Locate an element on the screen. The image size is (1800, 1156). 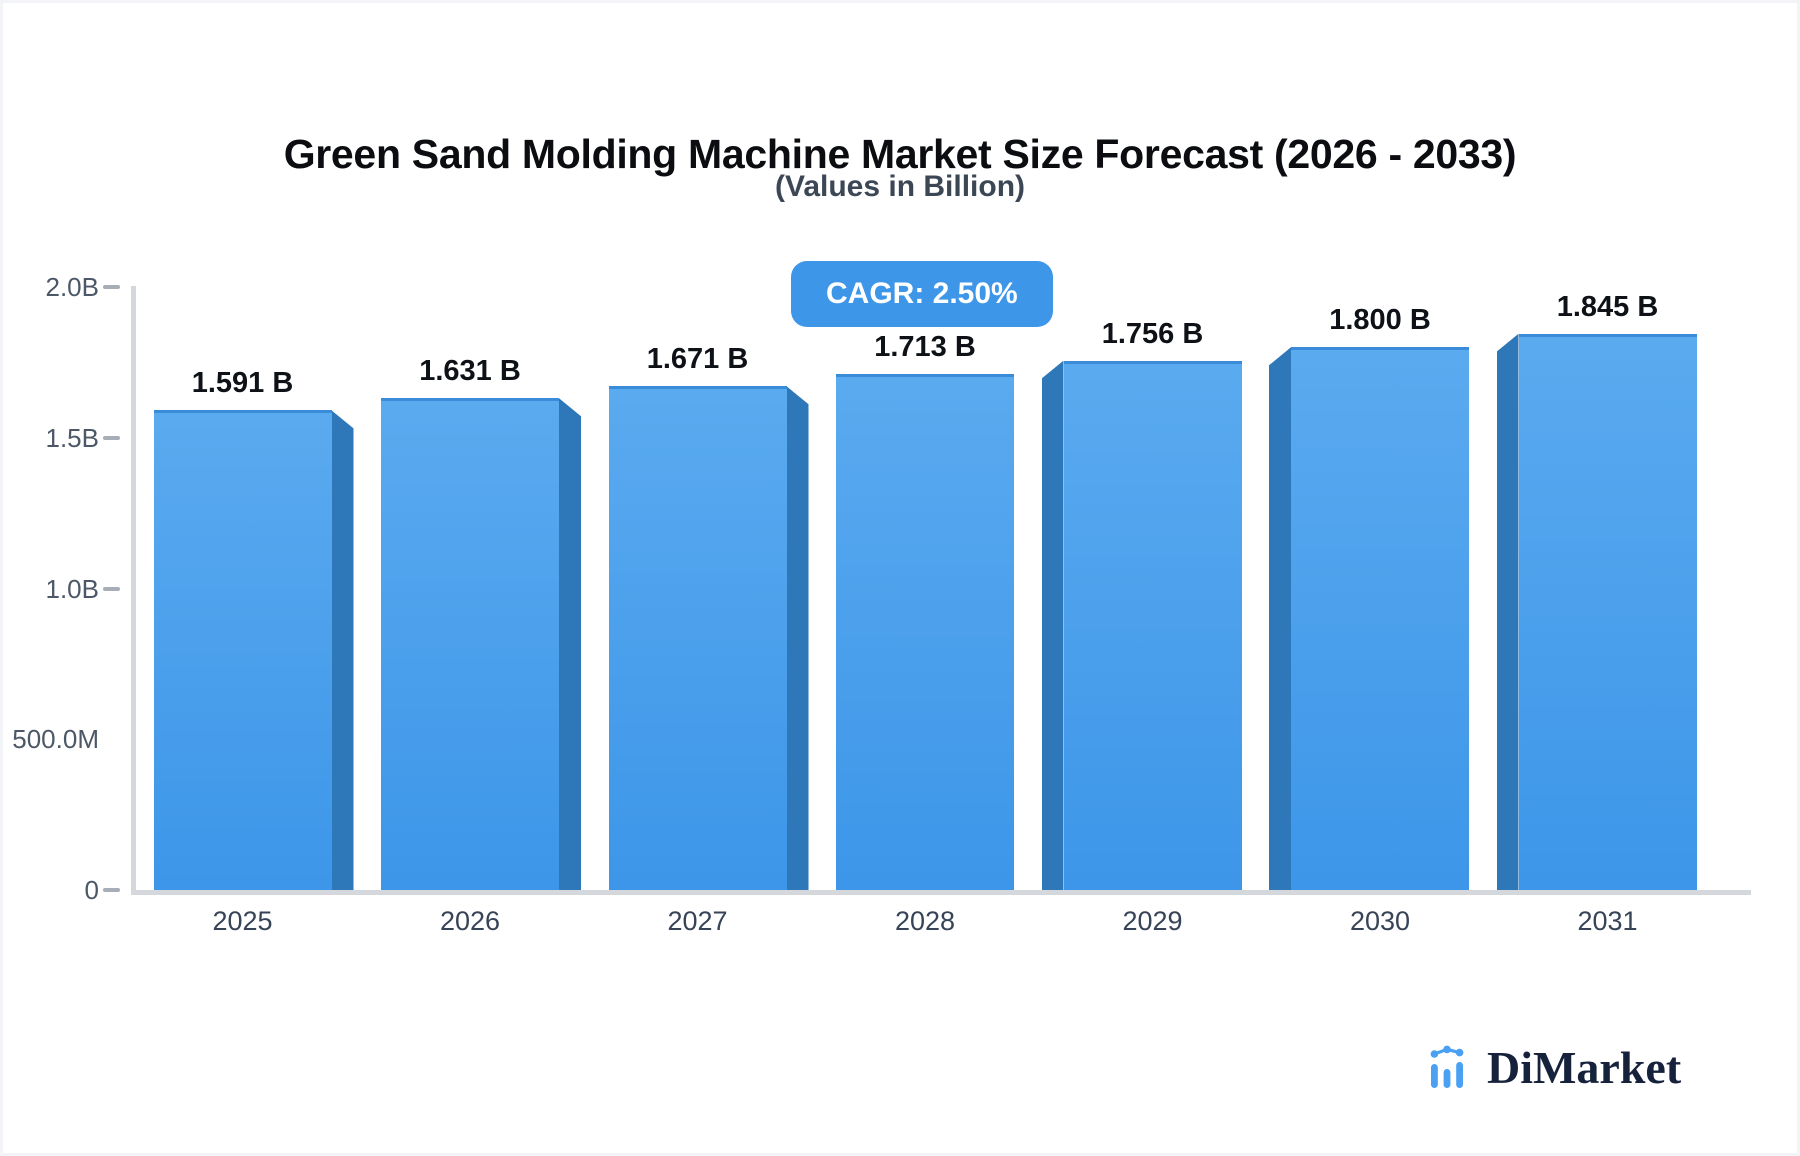
bar-value-label: 1.631 B is located at coordinates (470, 371).